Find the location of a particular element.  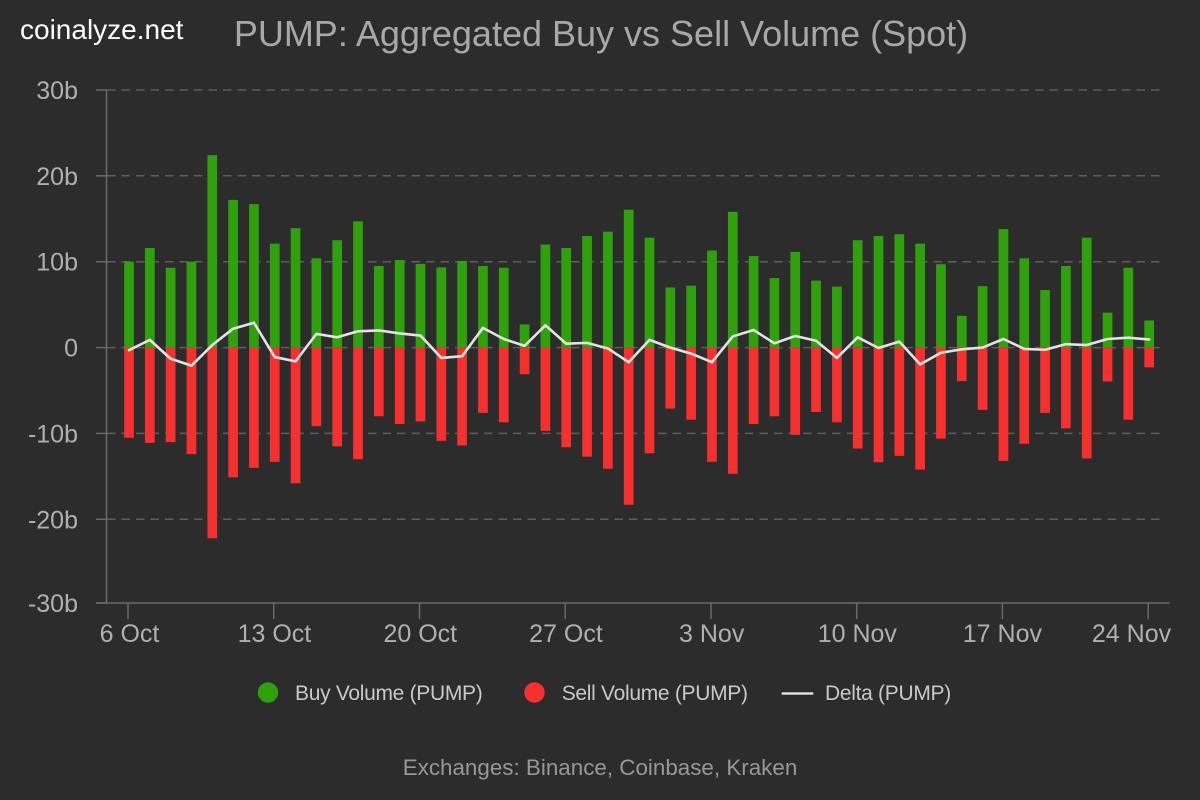

svg-text: 20 Oct is located at coordinates (420, 634).